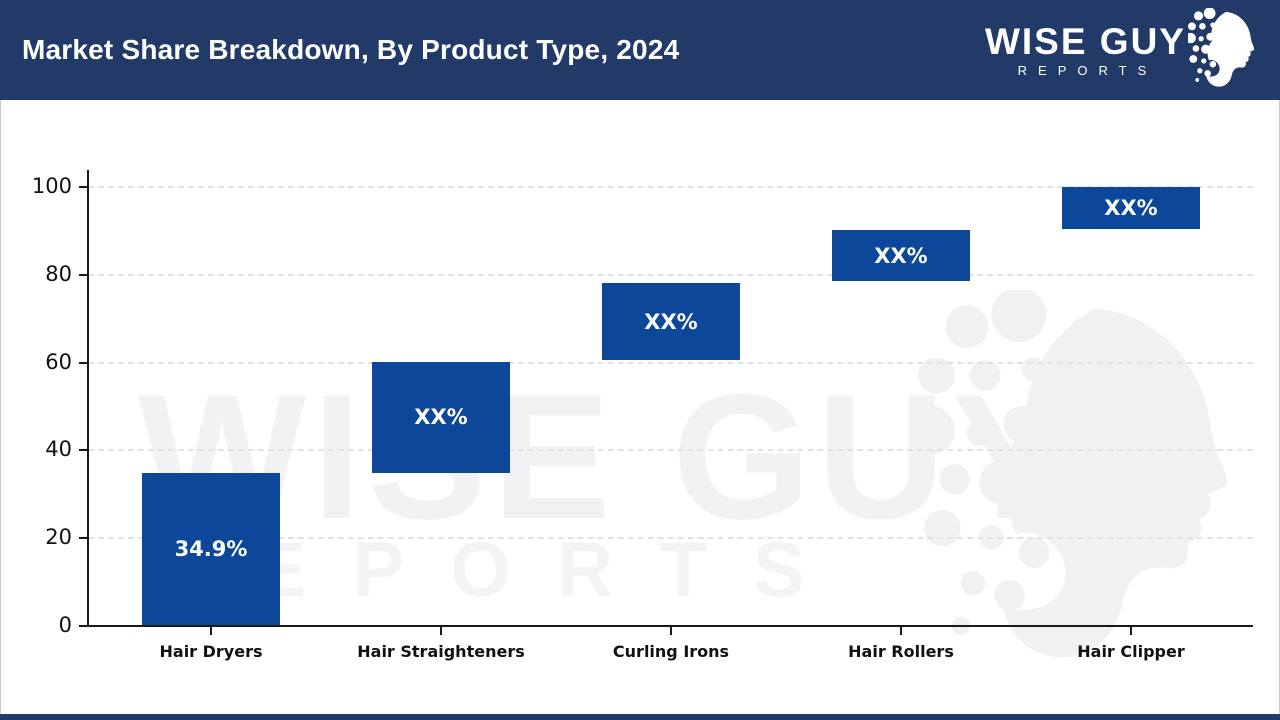 The height and width of the screenshot is (720, 1280). Describe the element at coordinates (51, 186) in the screenshot. I see `y-tick-label: 100` at that location.